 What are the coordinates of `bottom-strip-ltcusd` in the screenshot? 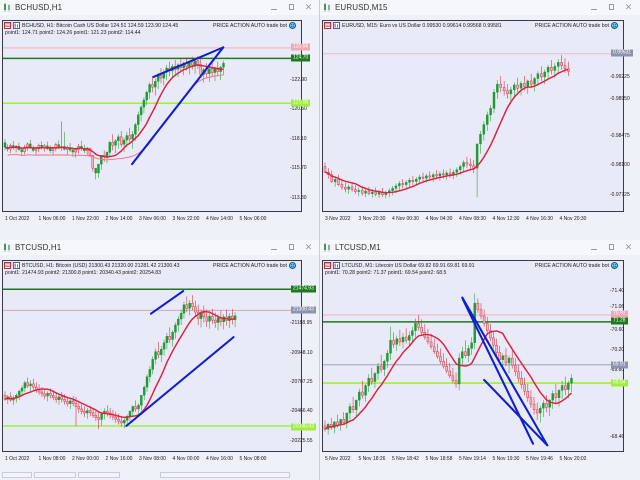 It's located at (480, 475).